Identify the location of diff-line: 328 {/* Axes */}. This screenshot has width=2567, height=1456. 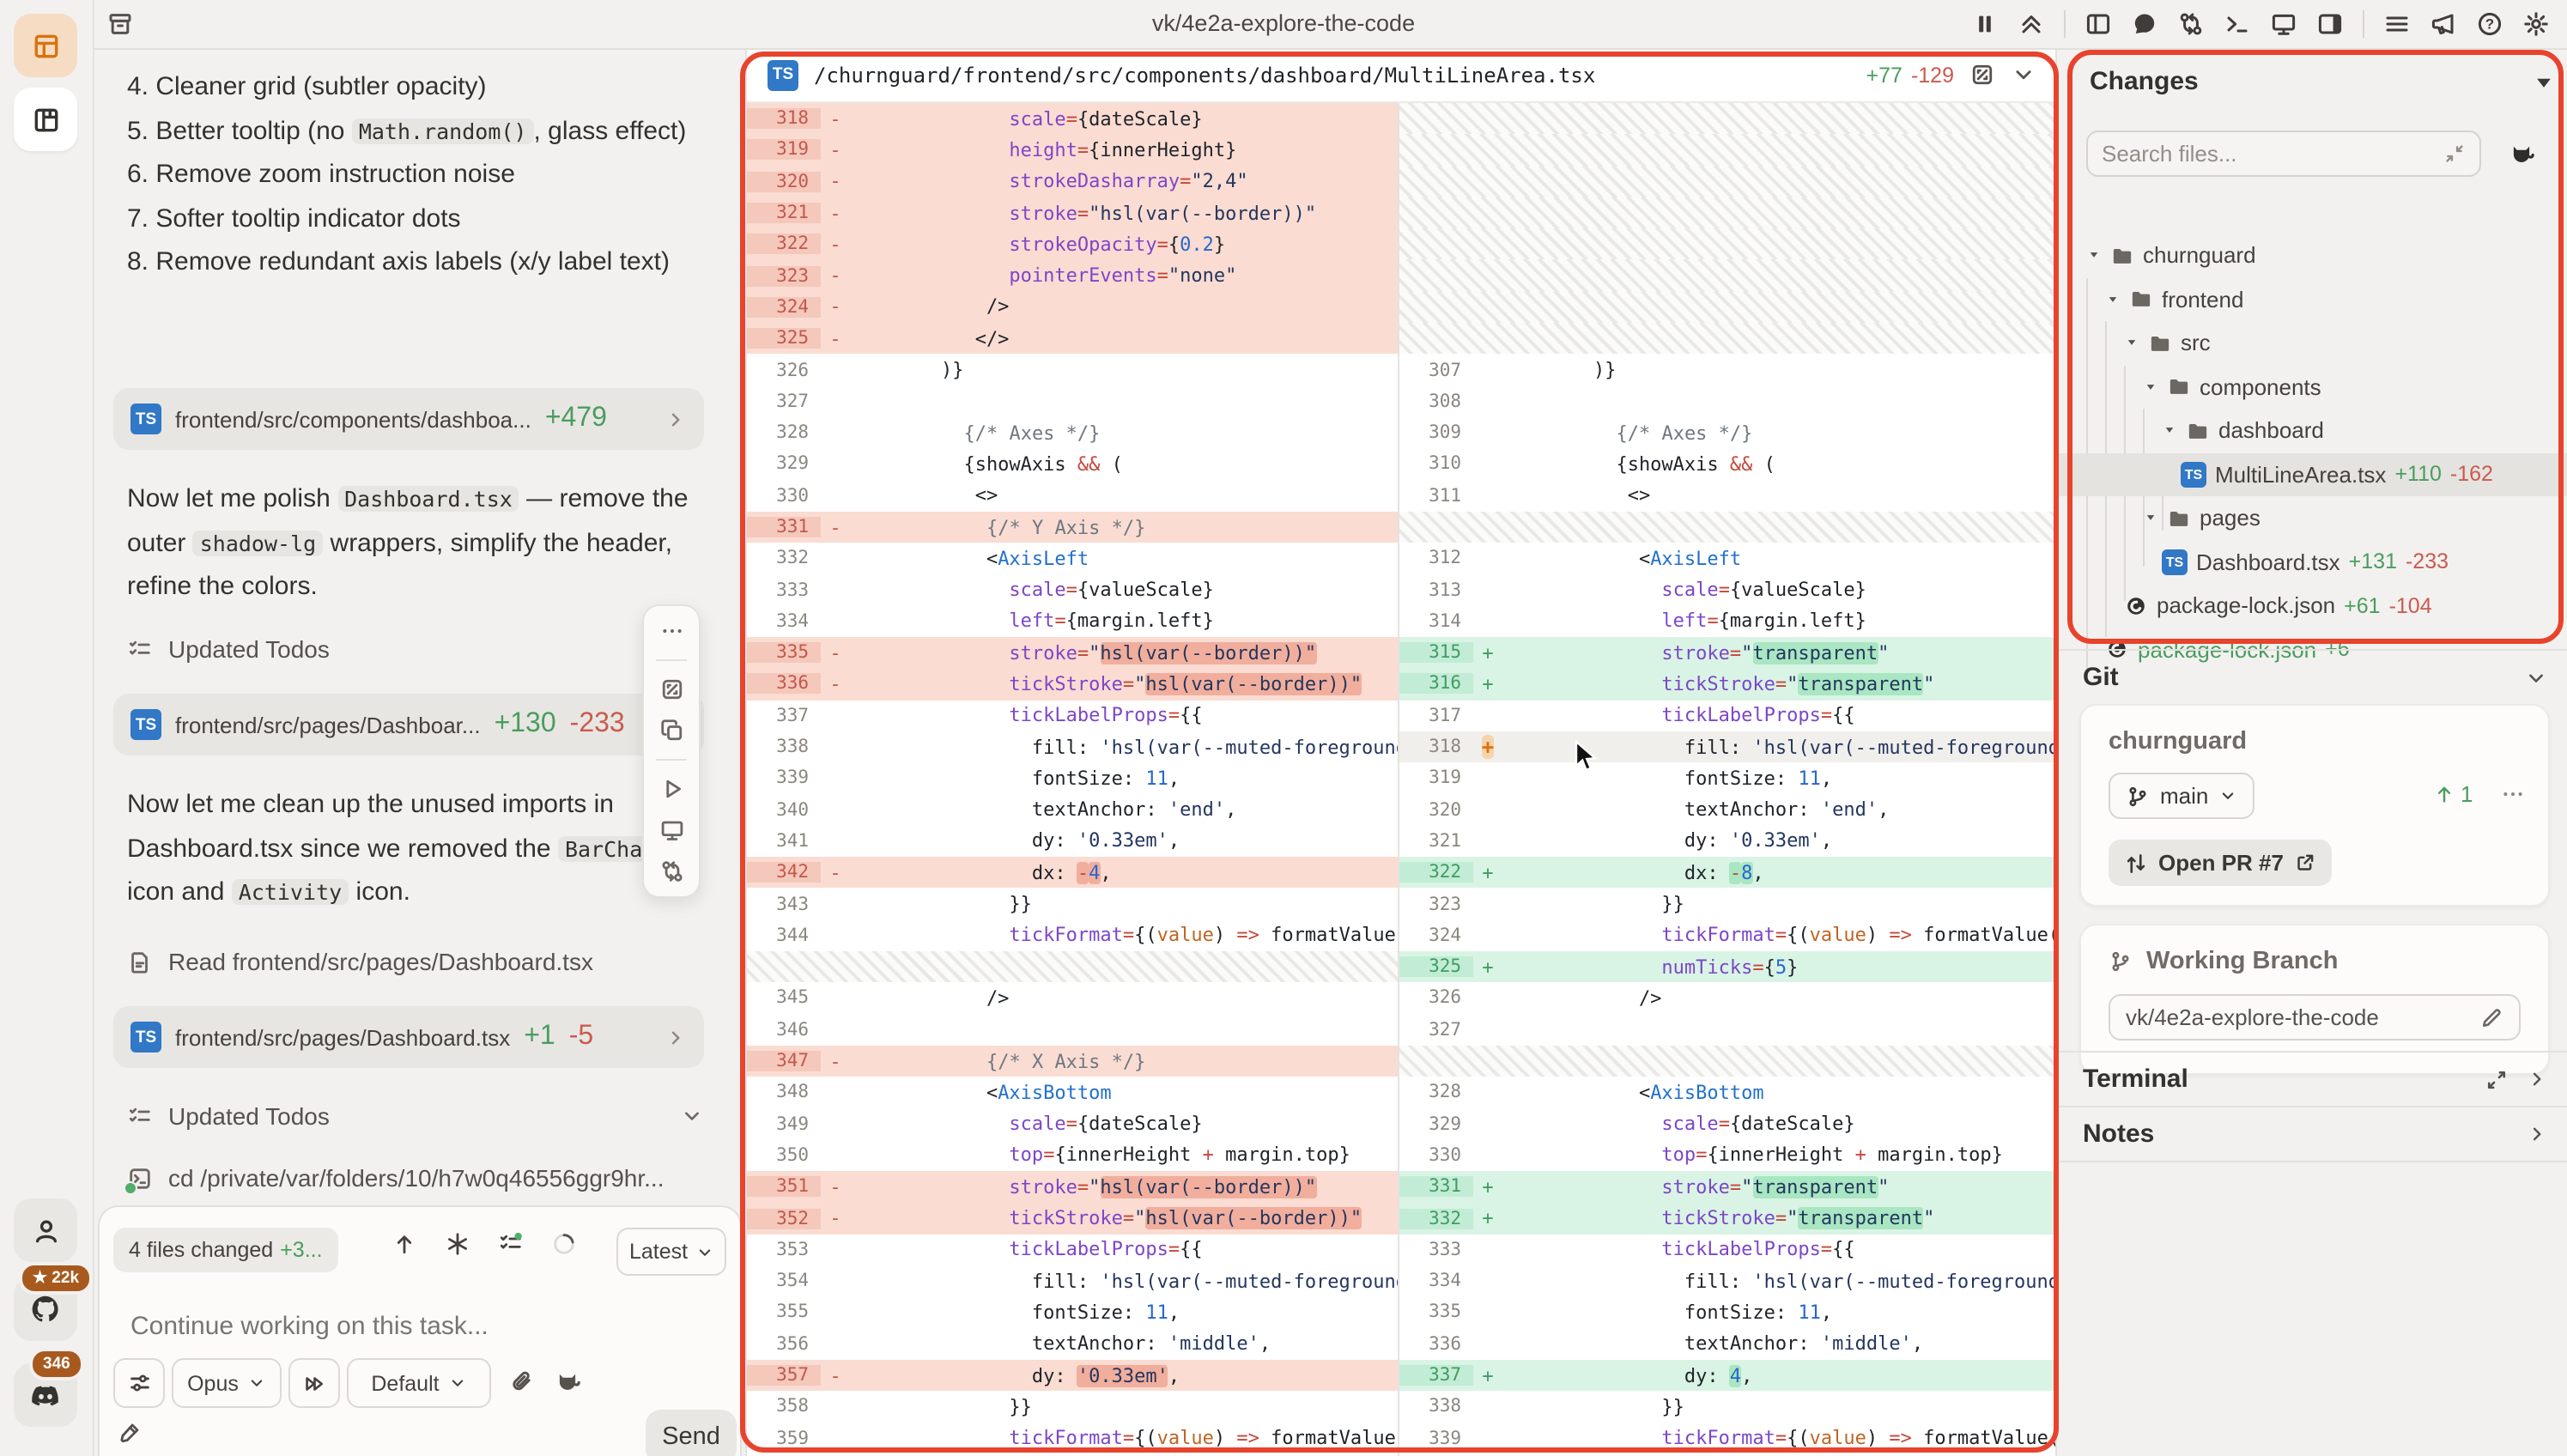
(1072, 433).